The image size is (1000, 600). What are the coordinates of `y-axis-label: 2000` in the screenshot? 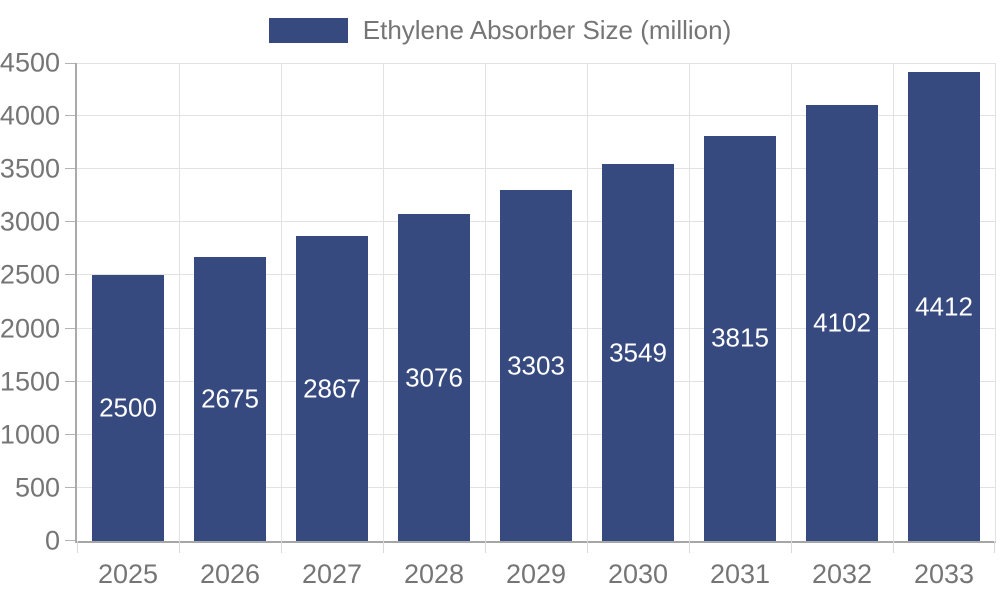 It's located at (30, 328).